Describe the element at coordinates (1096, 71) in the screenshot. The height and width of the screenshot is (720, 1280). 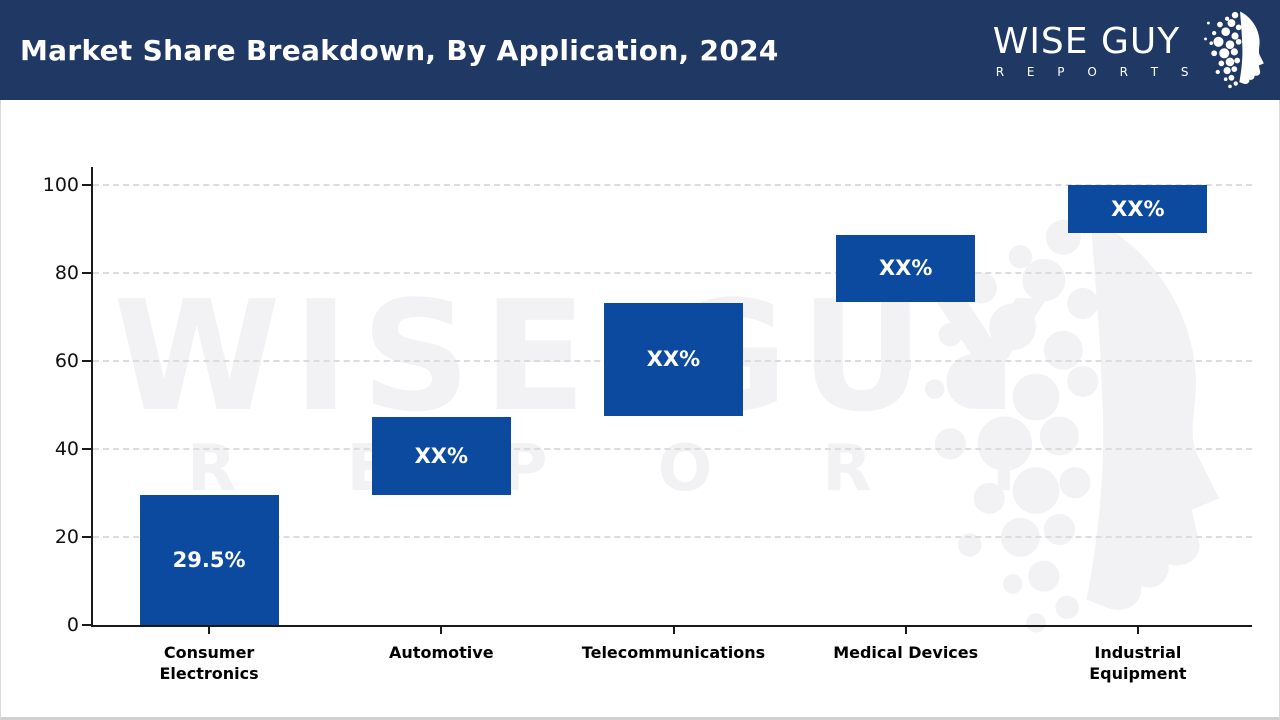
I see `logo-subtitle: R E P O R T S` at that location.